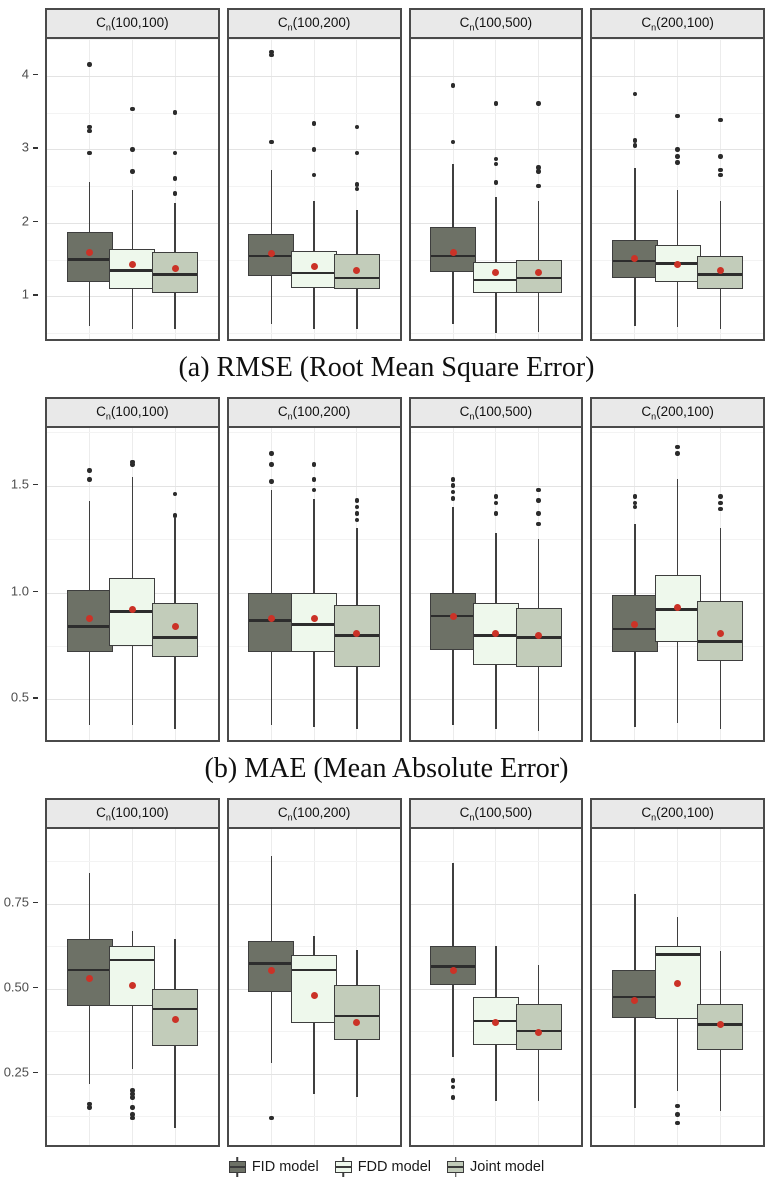 The width and height of the screenshot is (773, 1188). What do you see at coordinates (19, 591) in the screenshot?
I see `y-tick-label: 1.0` at bounding box center [19, 591].